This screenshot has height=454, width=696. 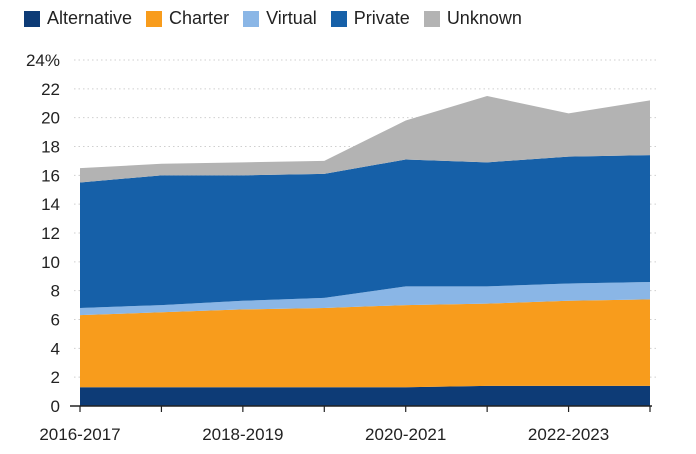 I want to click on y-tick-label: 20, so click(x=50, y=118).